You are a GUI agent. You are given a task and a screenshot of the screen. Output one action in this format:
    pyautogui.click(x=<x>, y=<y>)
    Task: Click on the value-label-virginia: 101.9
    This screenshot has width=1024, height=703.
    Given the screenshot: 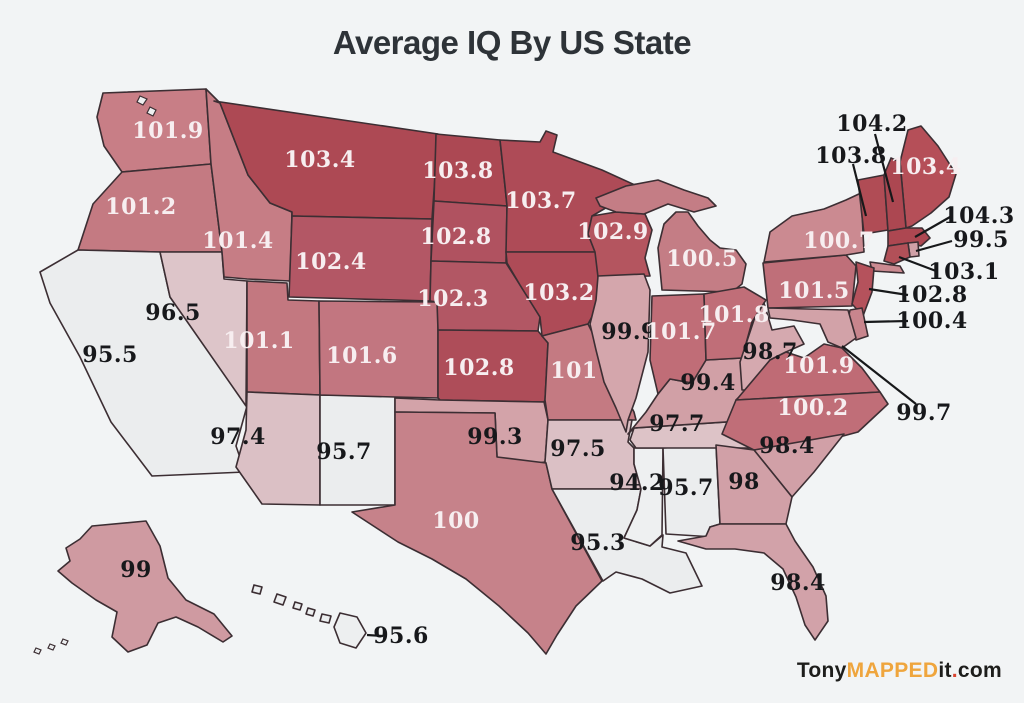 What is the action you would take?
    pyautogui.click(x=818, y=366)
    